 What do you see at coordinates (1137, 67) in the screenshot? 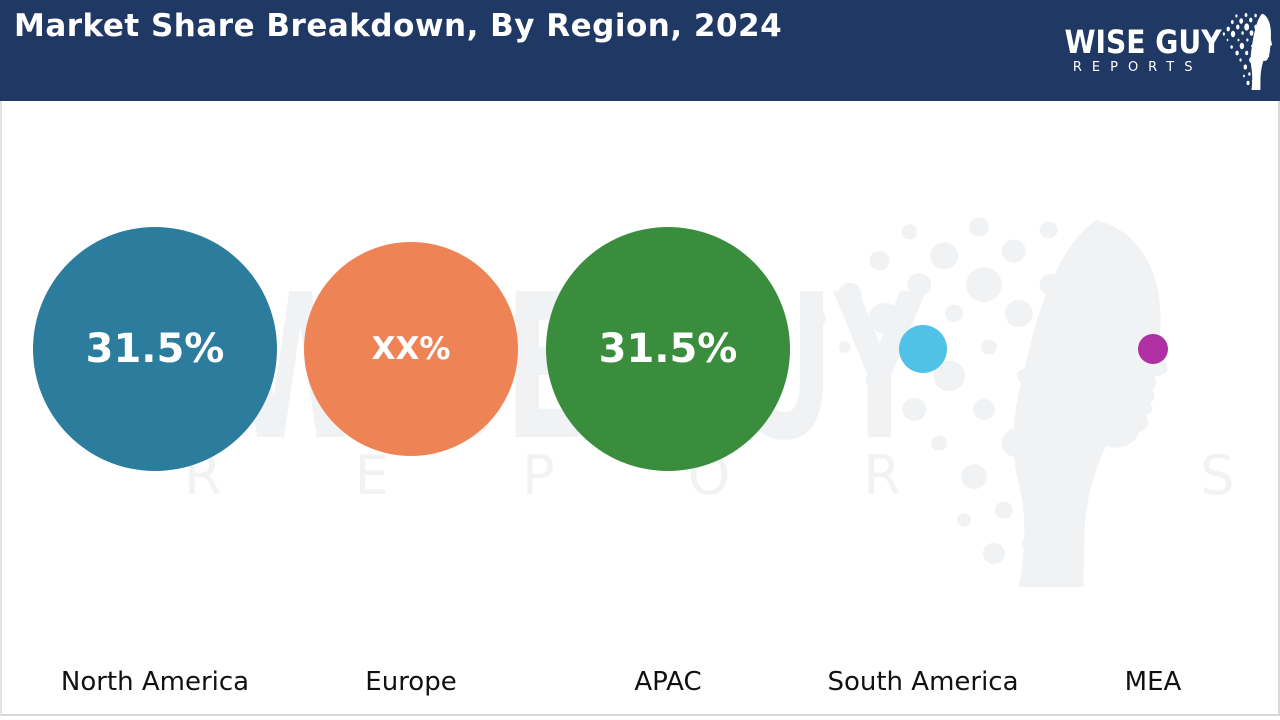
I see `logo-subtext: REPORTS` at bounding box center [1137, 67].